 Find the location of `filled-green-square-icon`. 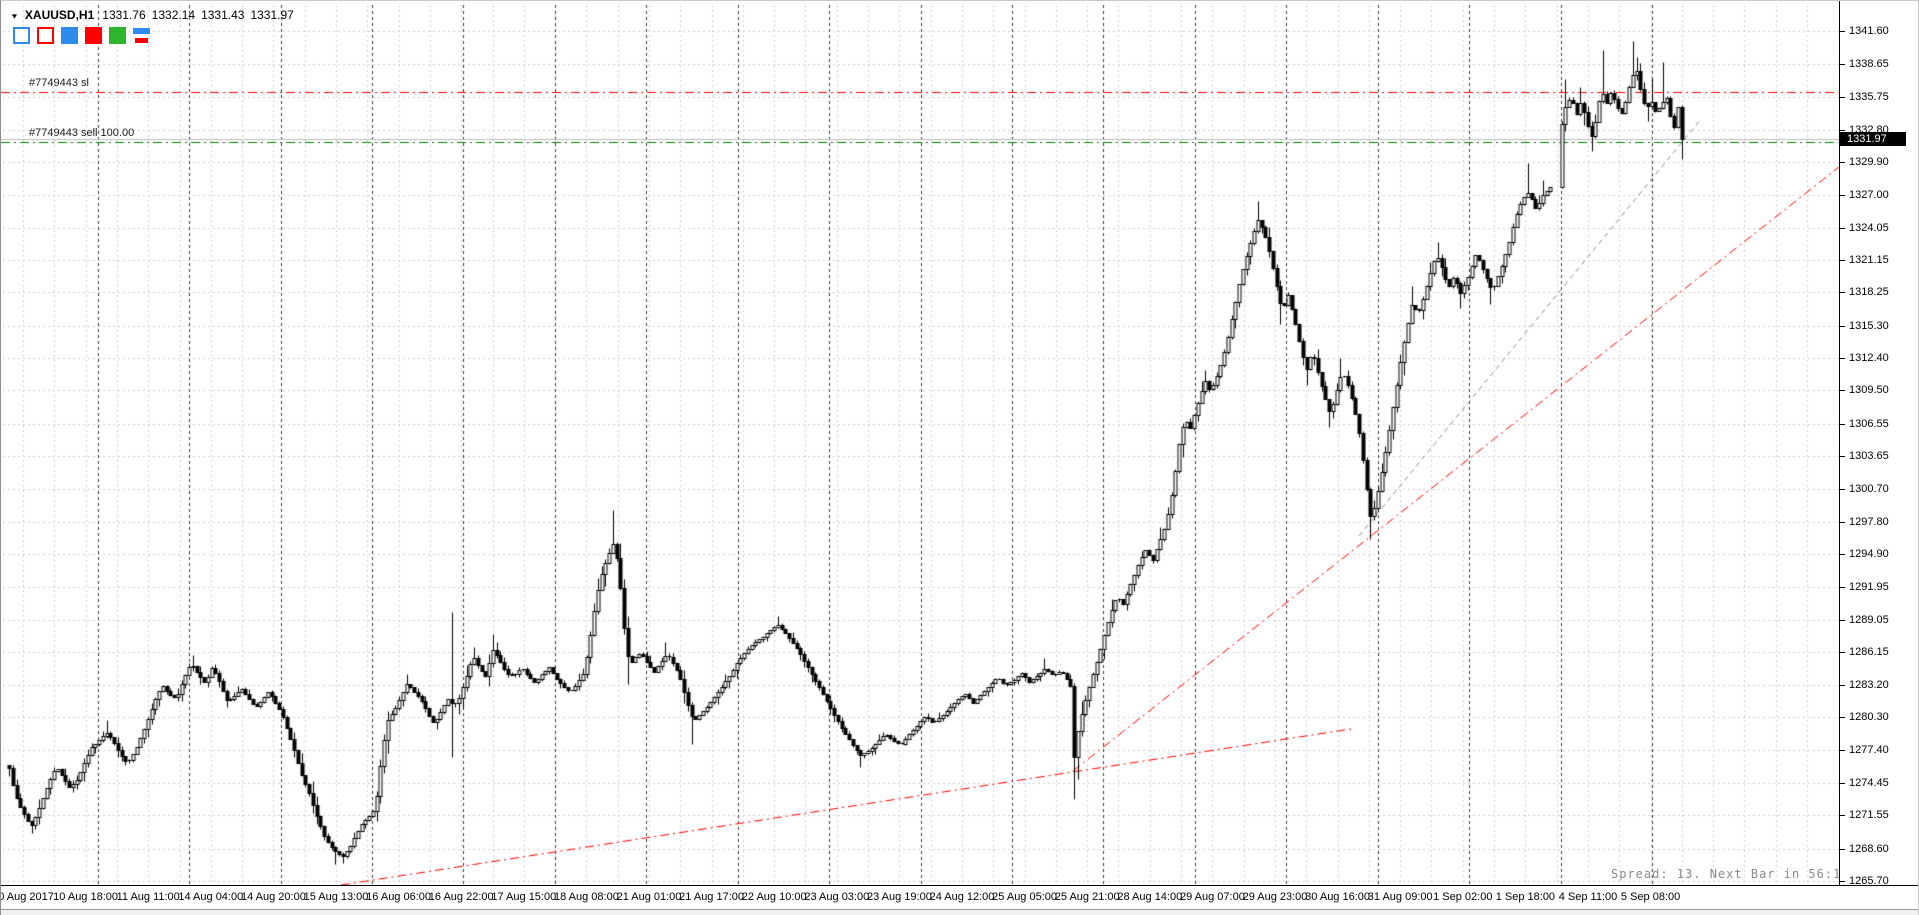

filled-green-square-icon is located at coordinates (117, 35).